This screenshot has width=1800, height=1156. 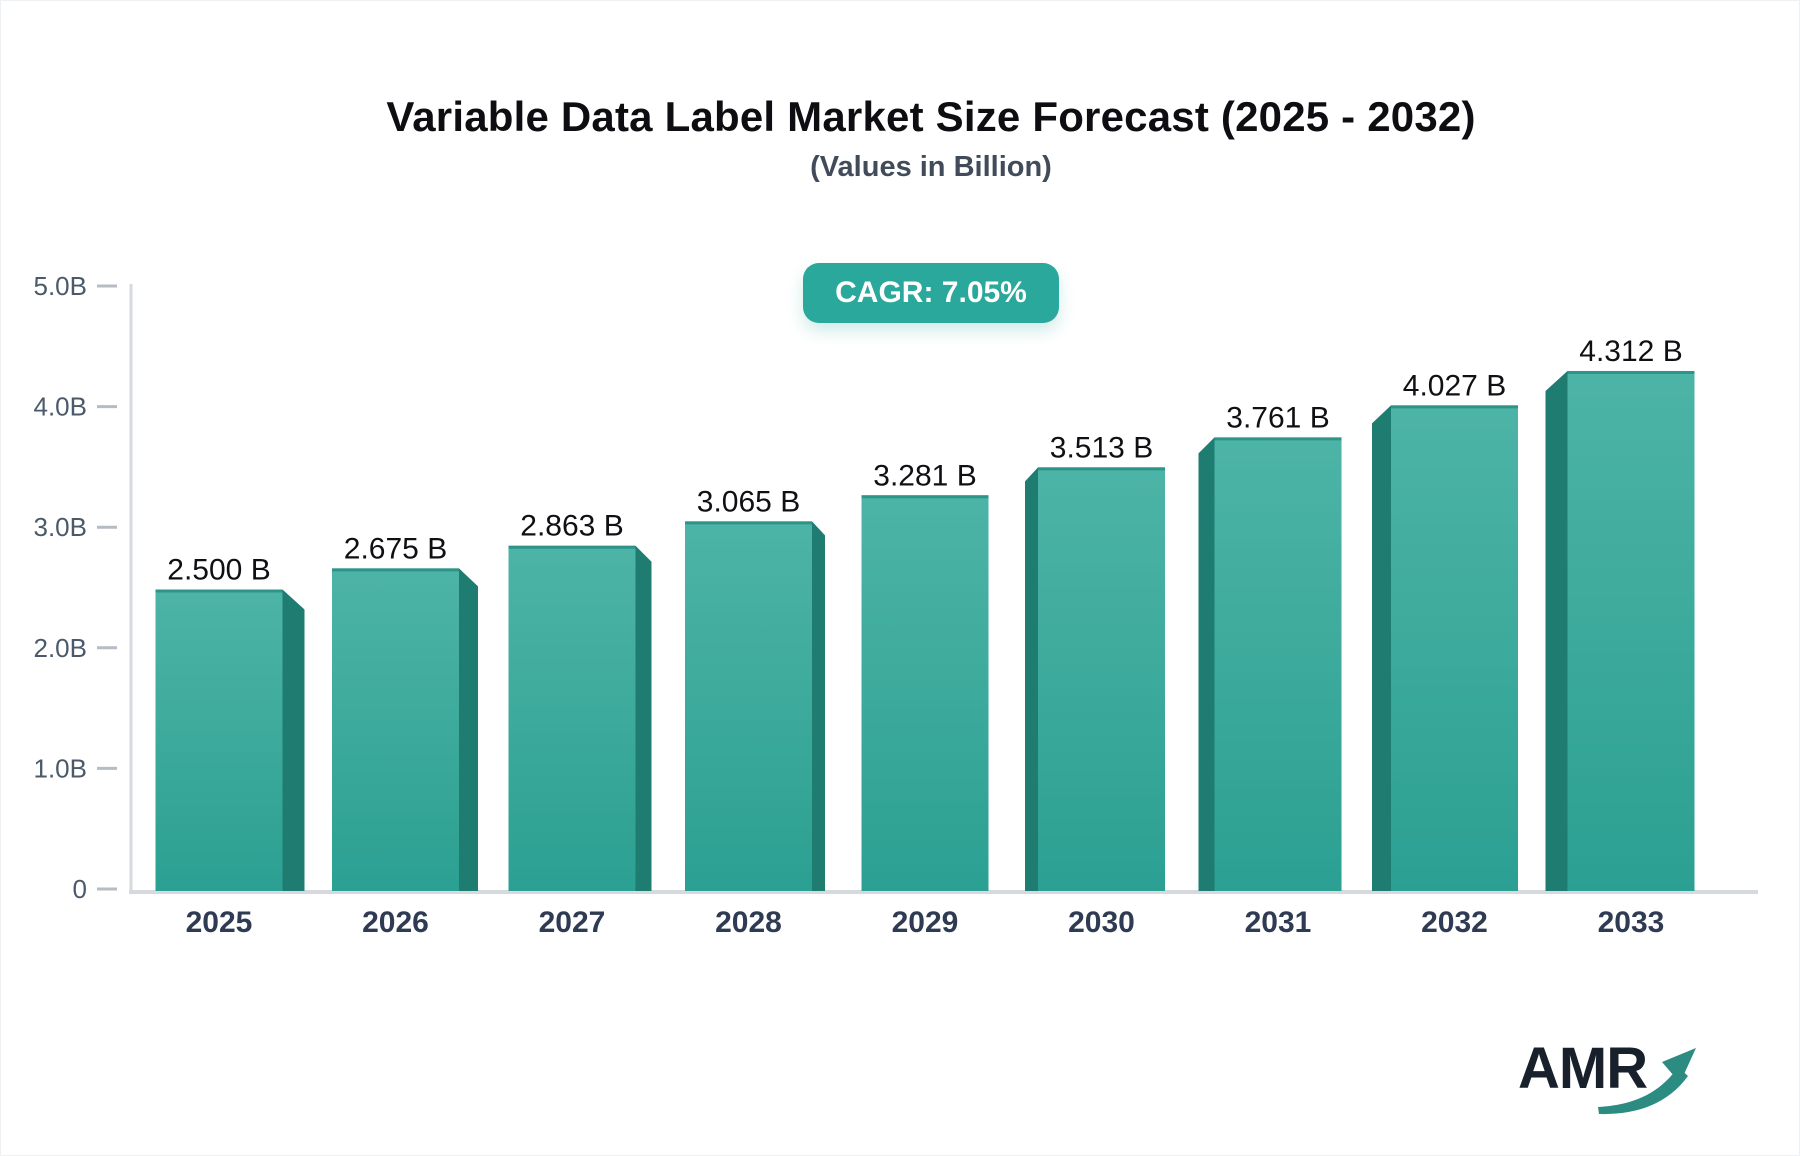 I want to click on logo-text: AMR, so click(x=1582, y=1068).